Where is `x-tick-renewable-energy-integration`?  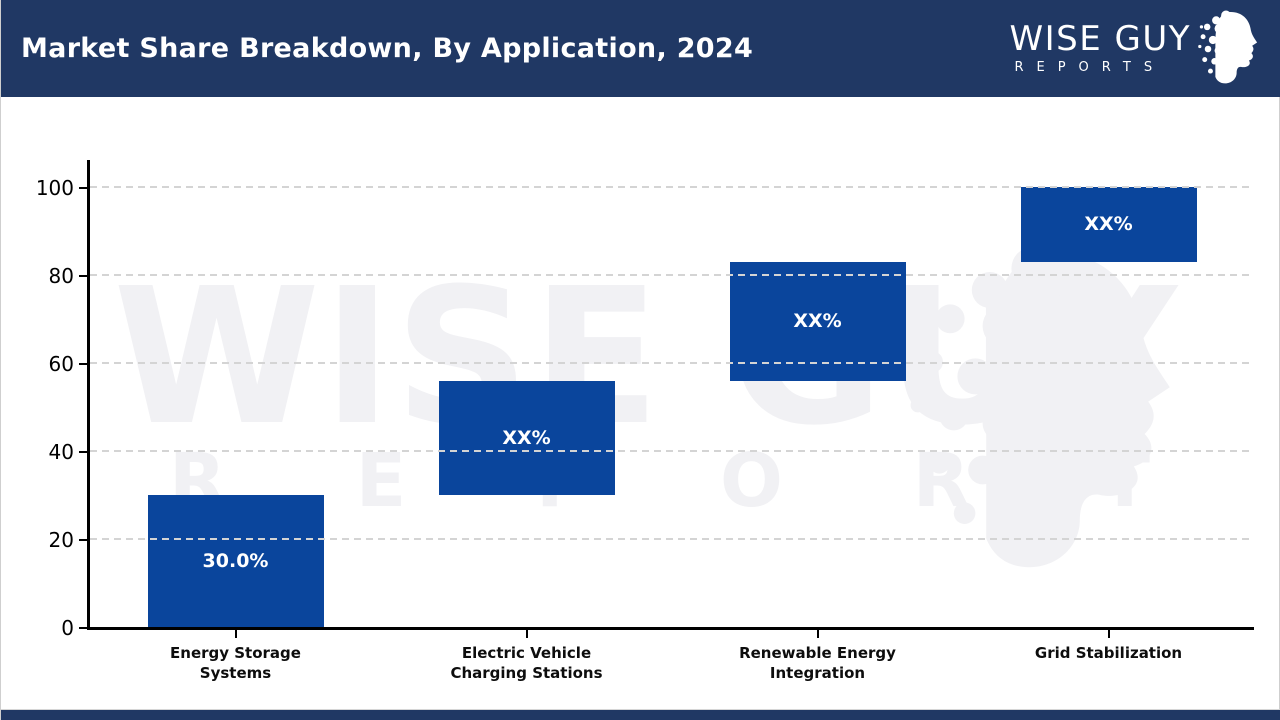 x-tick-renewable-energy-integration is located at coordinates (817, 634).